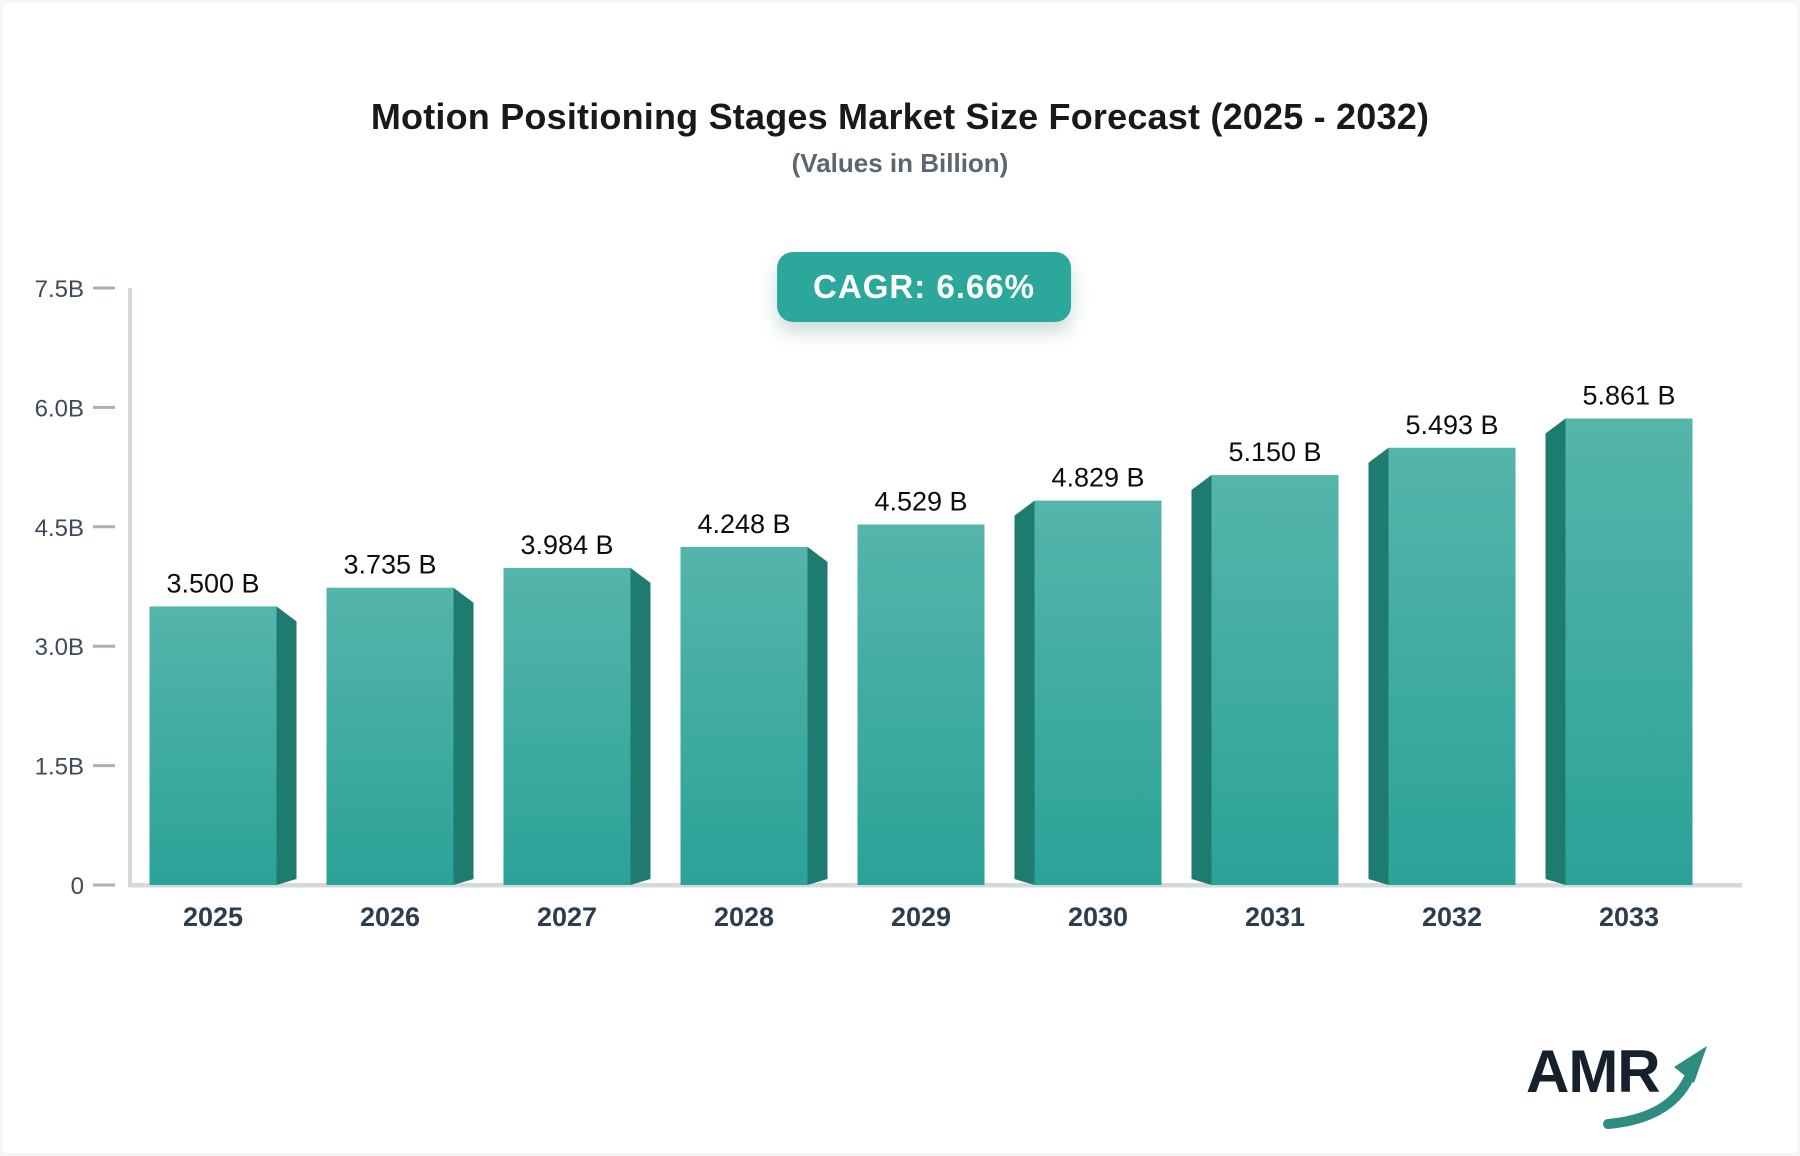 The width and height of the screenshot is (1800, 1156). Describe the element at coordinates (77, 886) in the screenshot. I see `y-tick-label-0: 0` at that location.